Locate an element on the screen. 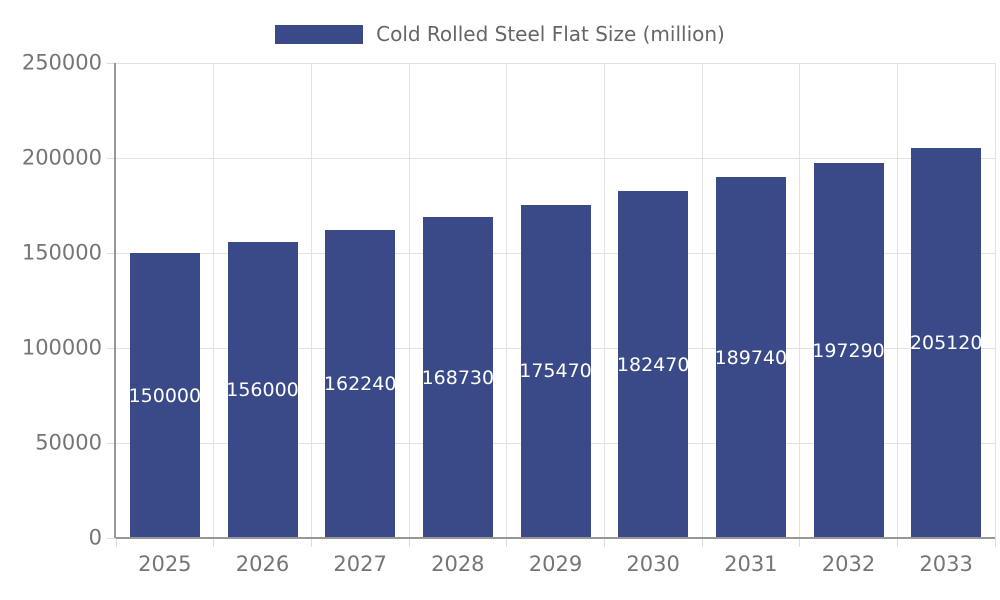 This screenshot has height=600, width=1000. x-axis-tick-label: 2030 is located at coordinates (653, 564).